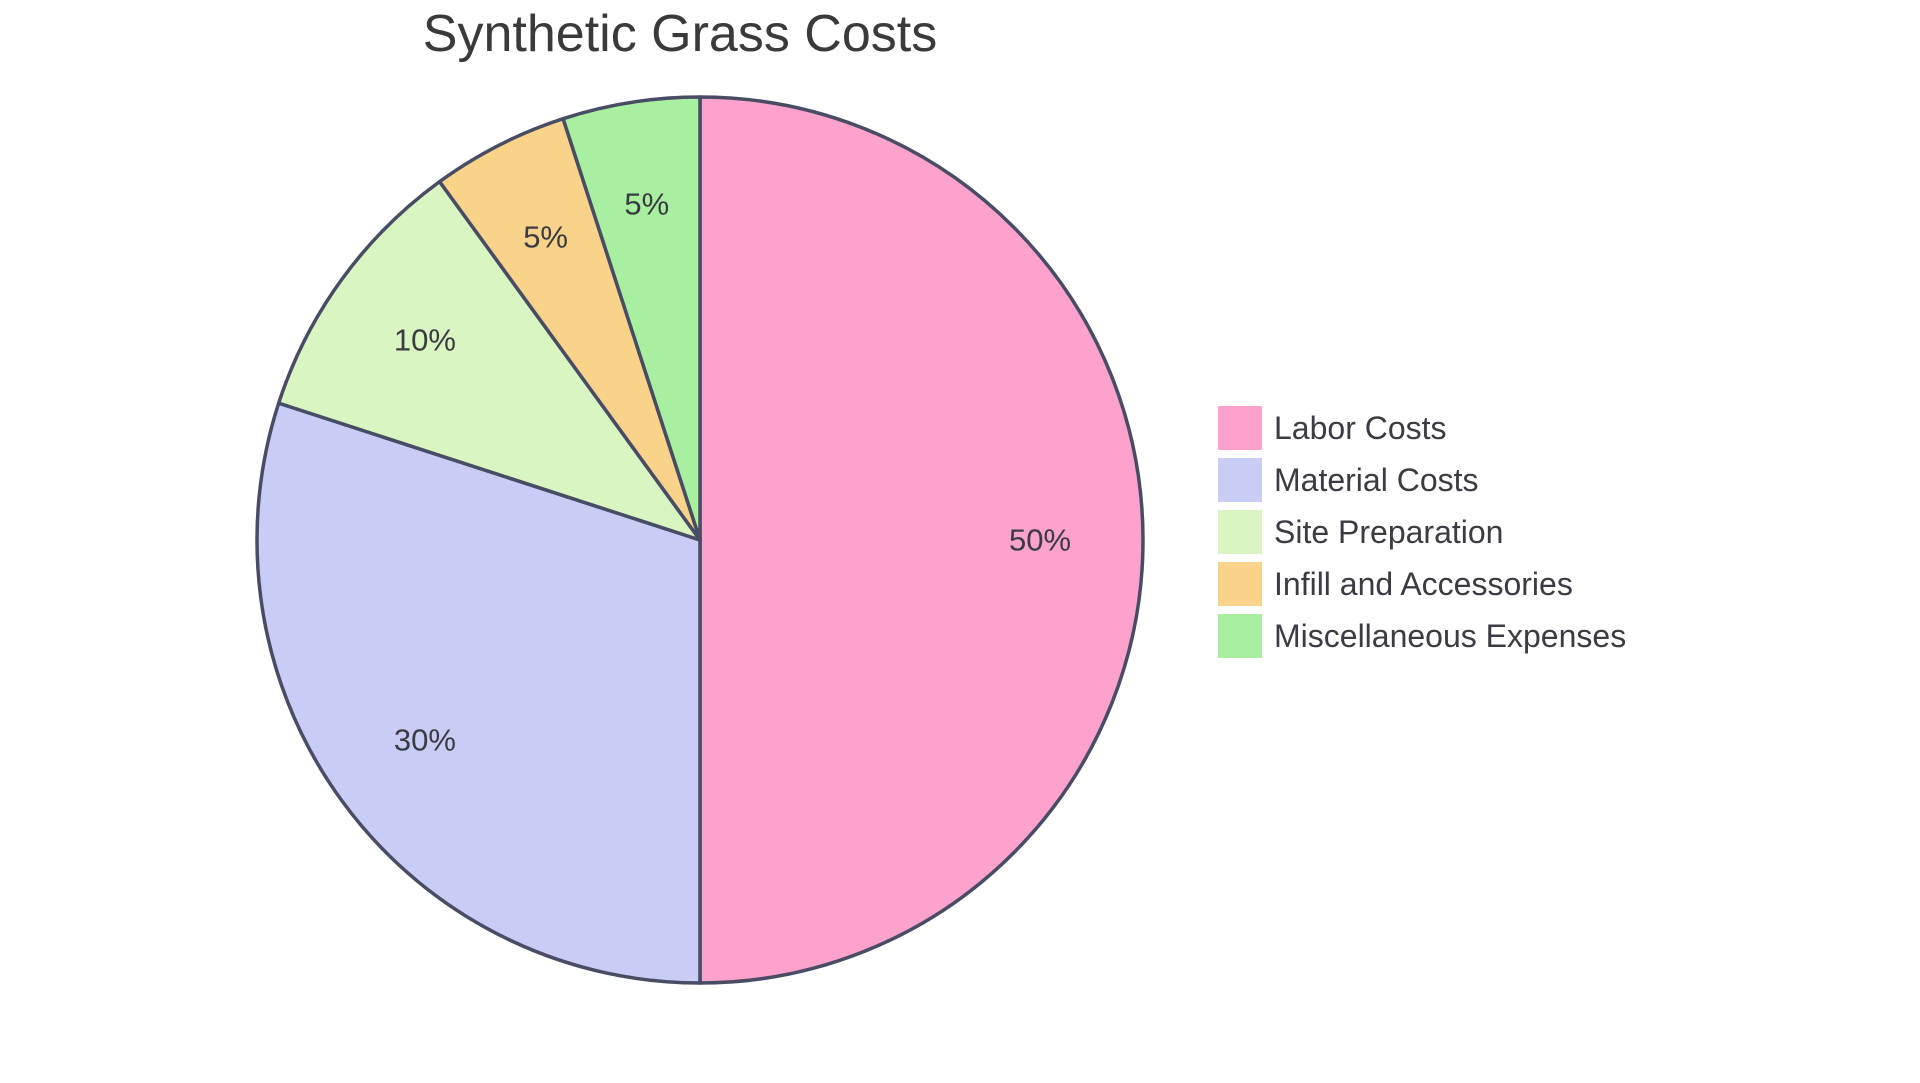 This screenshot has height=1083, width=1920. Describe the element at coordinates (425, 739) in the screenshot. I see `slice-percent-label: 30%` at that location.